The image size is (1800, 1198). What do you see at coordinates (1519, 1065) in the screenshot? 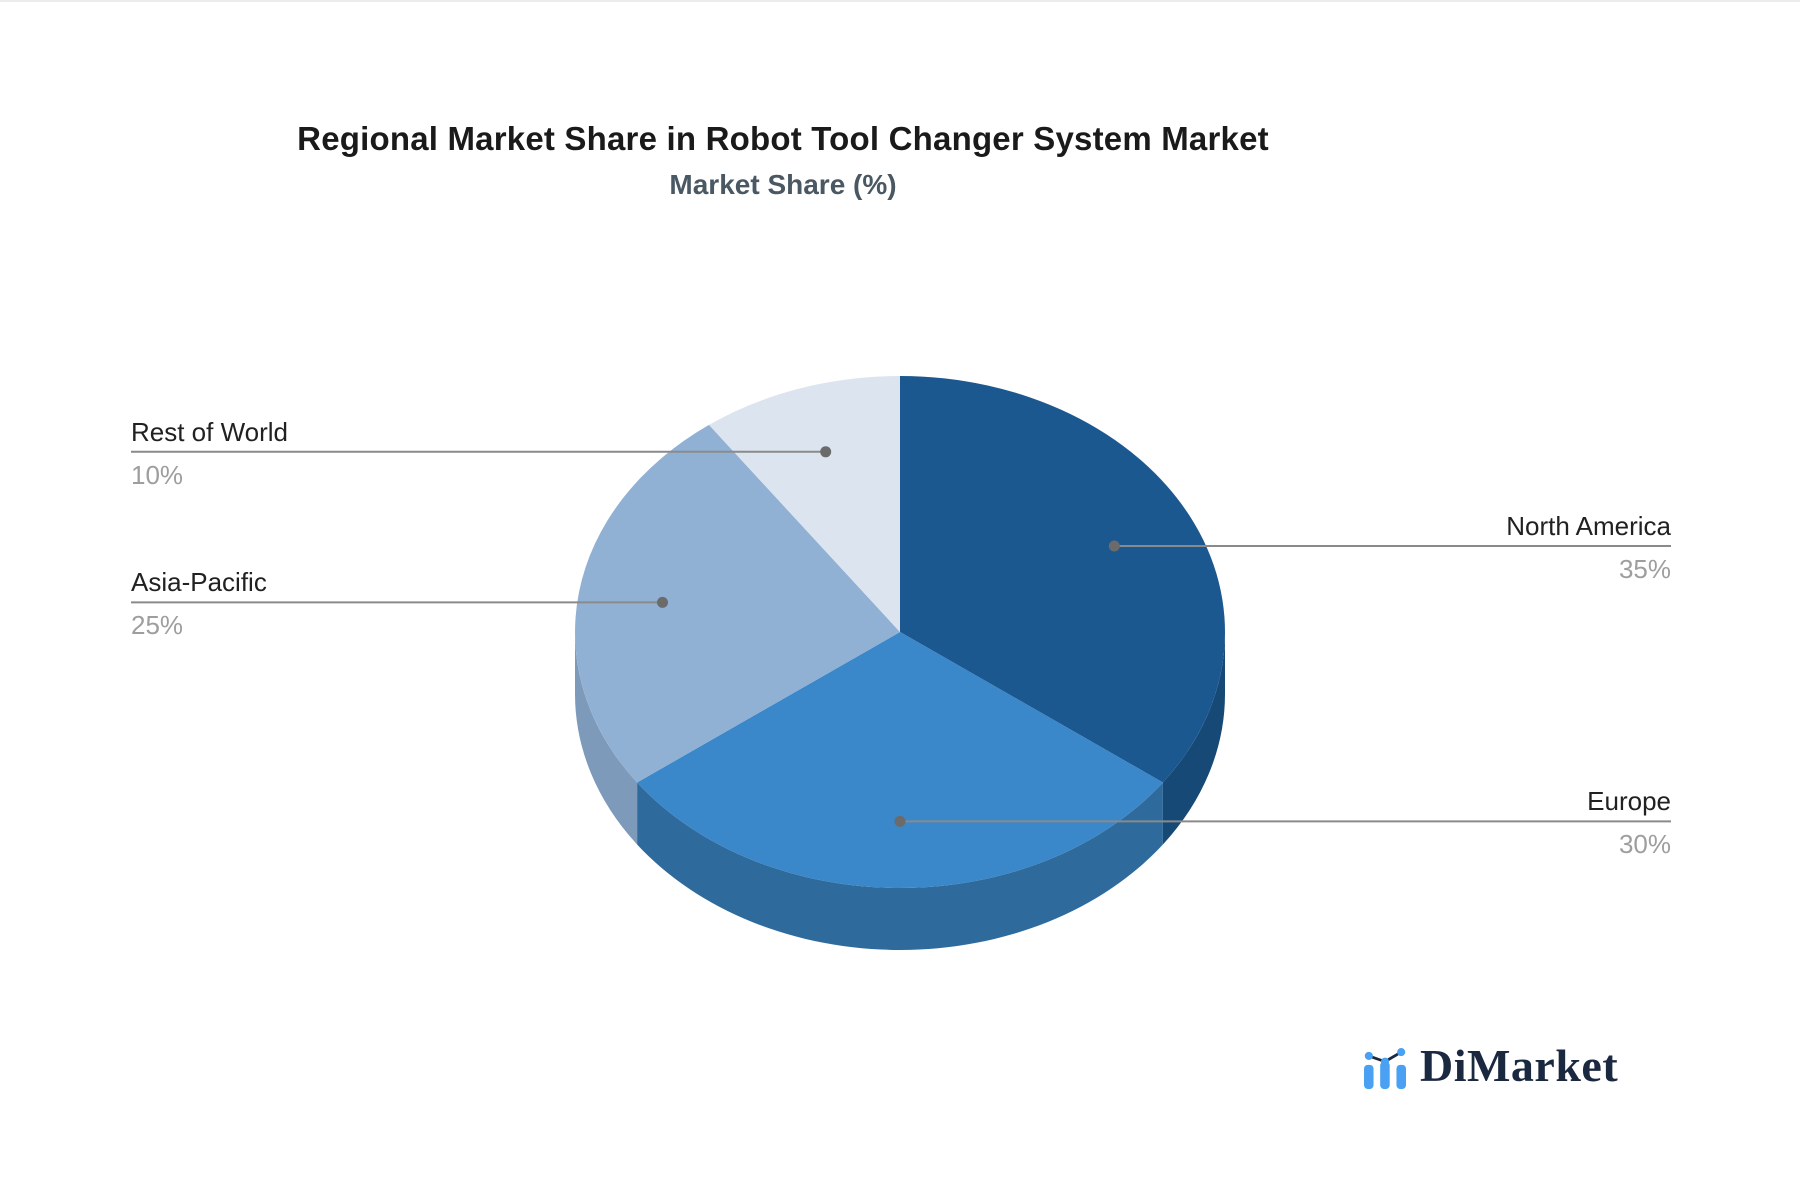
I see `brand-name: DiMarket` at bounding box center [1519, 1065].